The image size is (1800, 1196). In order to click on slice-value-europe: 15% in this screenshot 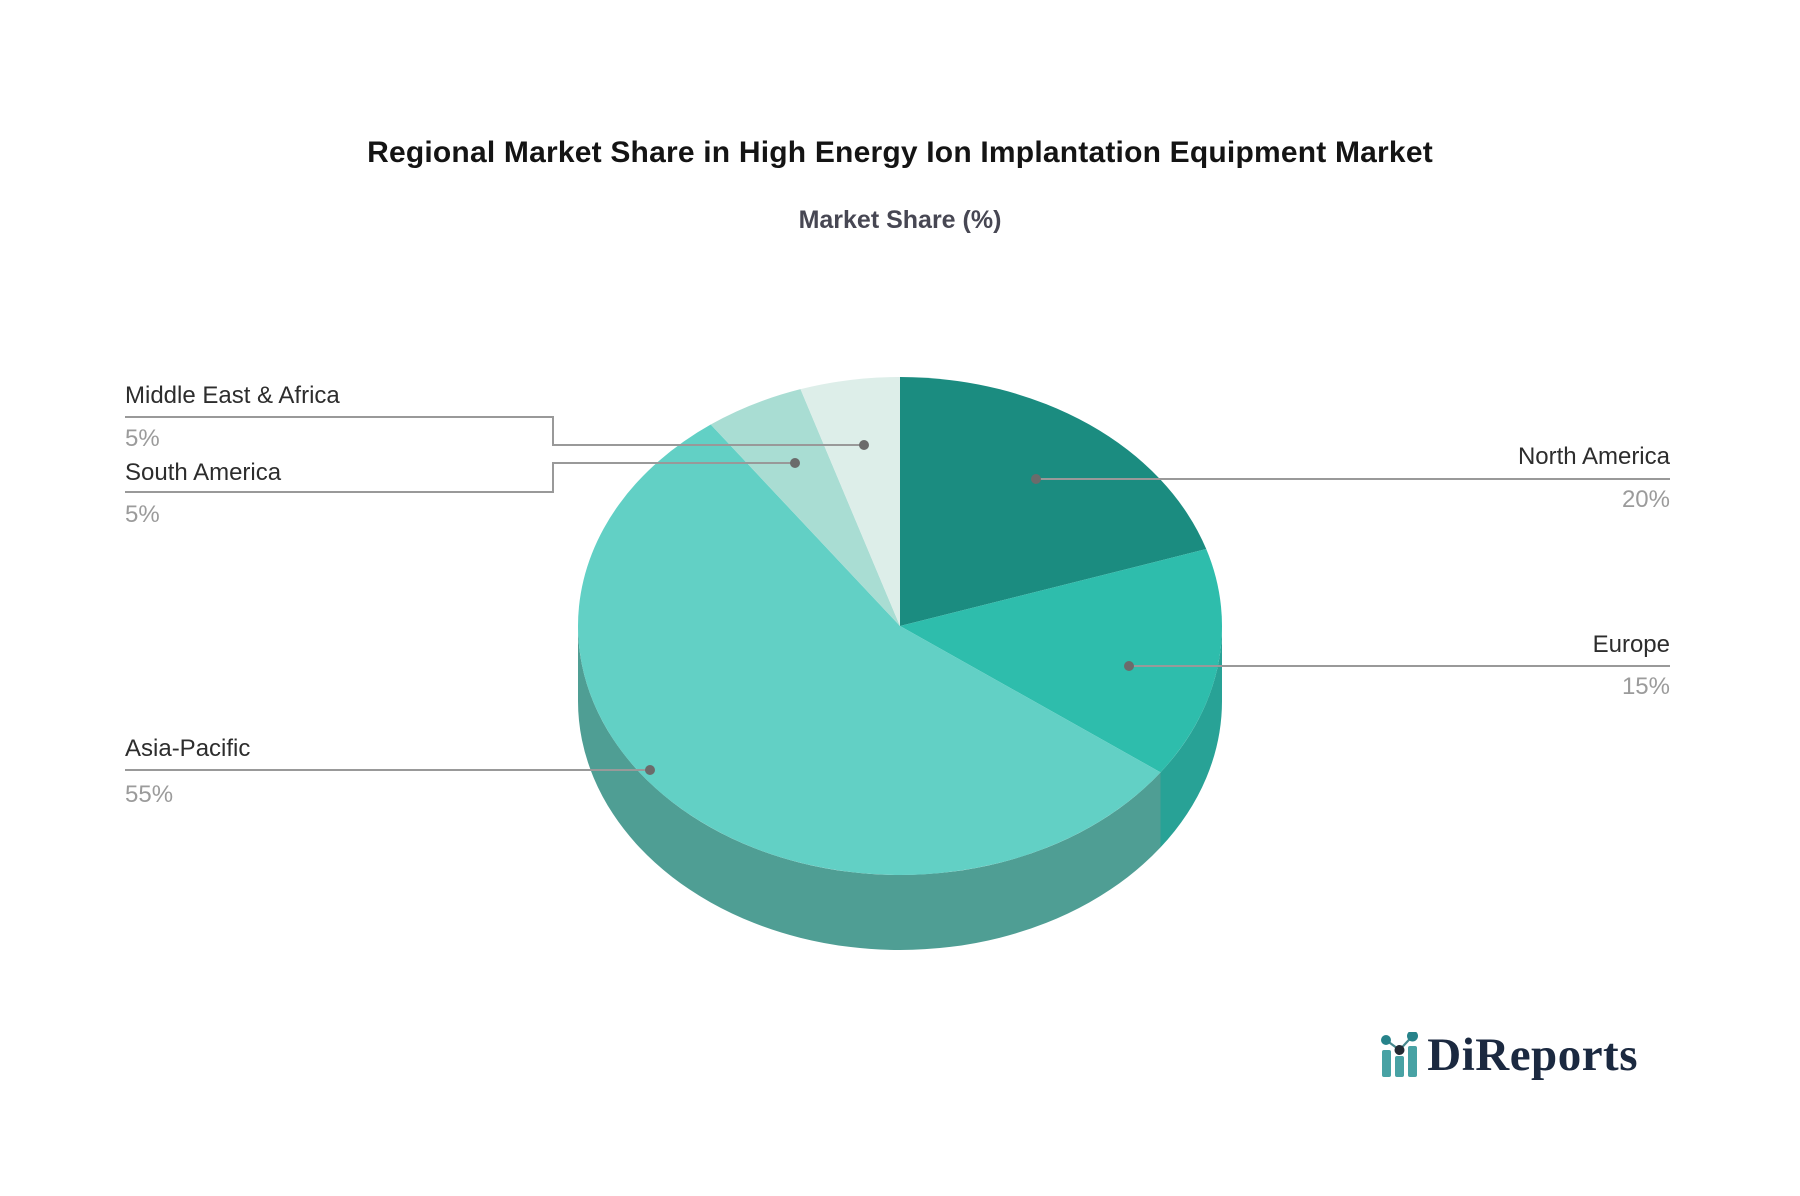, I will do `click(1645, 686)`.